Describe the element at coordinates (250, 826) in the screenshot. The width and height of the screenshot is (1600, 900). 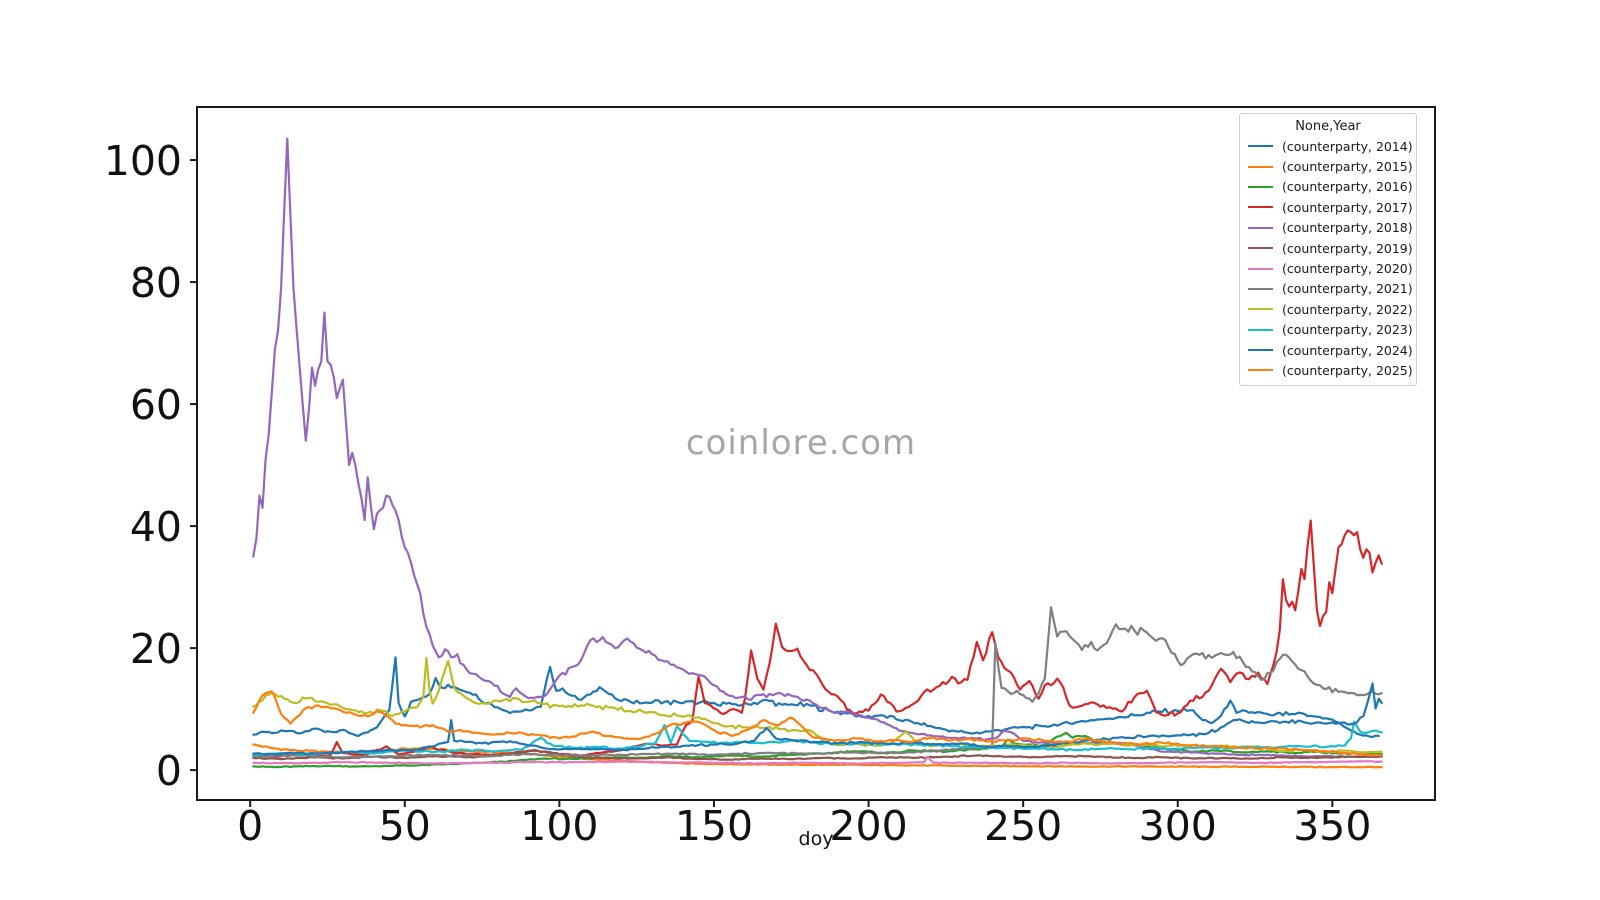
I see `x-tick-label: 0` at that location.